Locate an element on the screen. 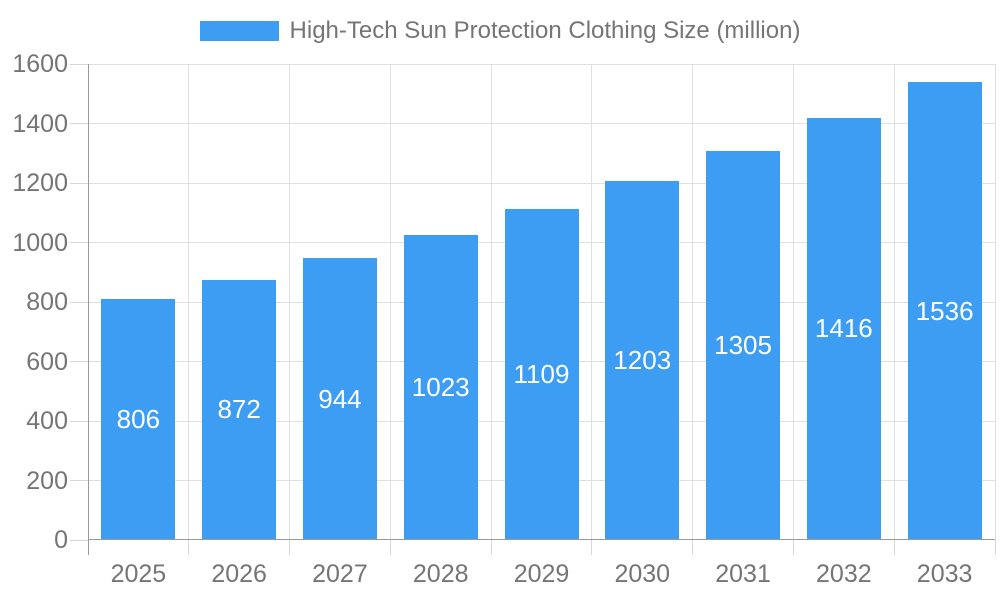  x-tick-label: 2027 is located at coordinates (340, 574).